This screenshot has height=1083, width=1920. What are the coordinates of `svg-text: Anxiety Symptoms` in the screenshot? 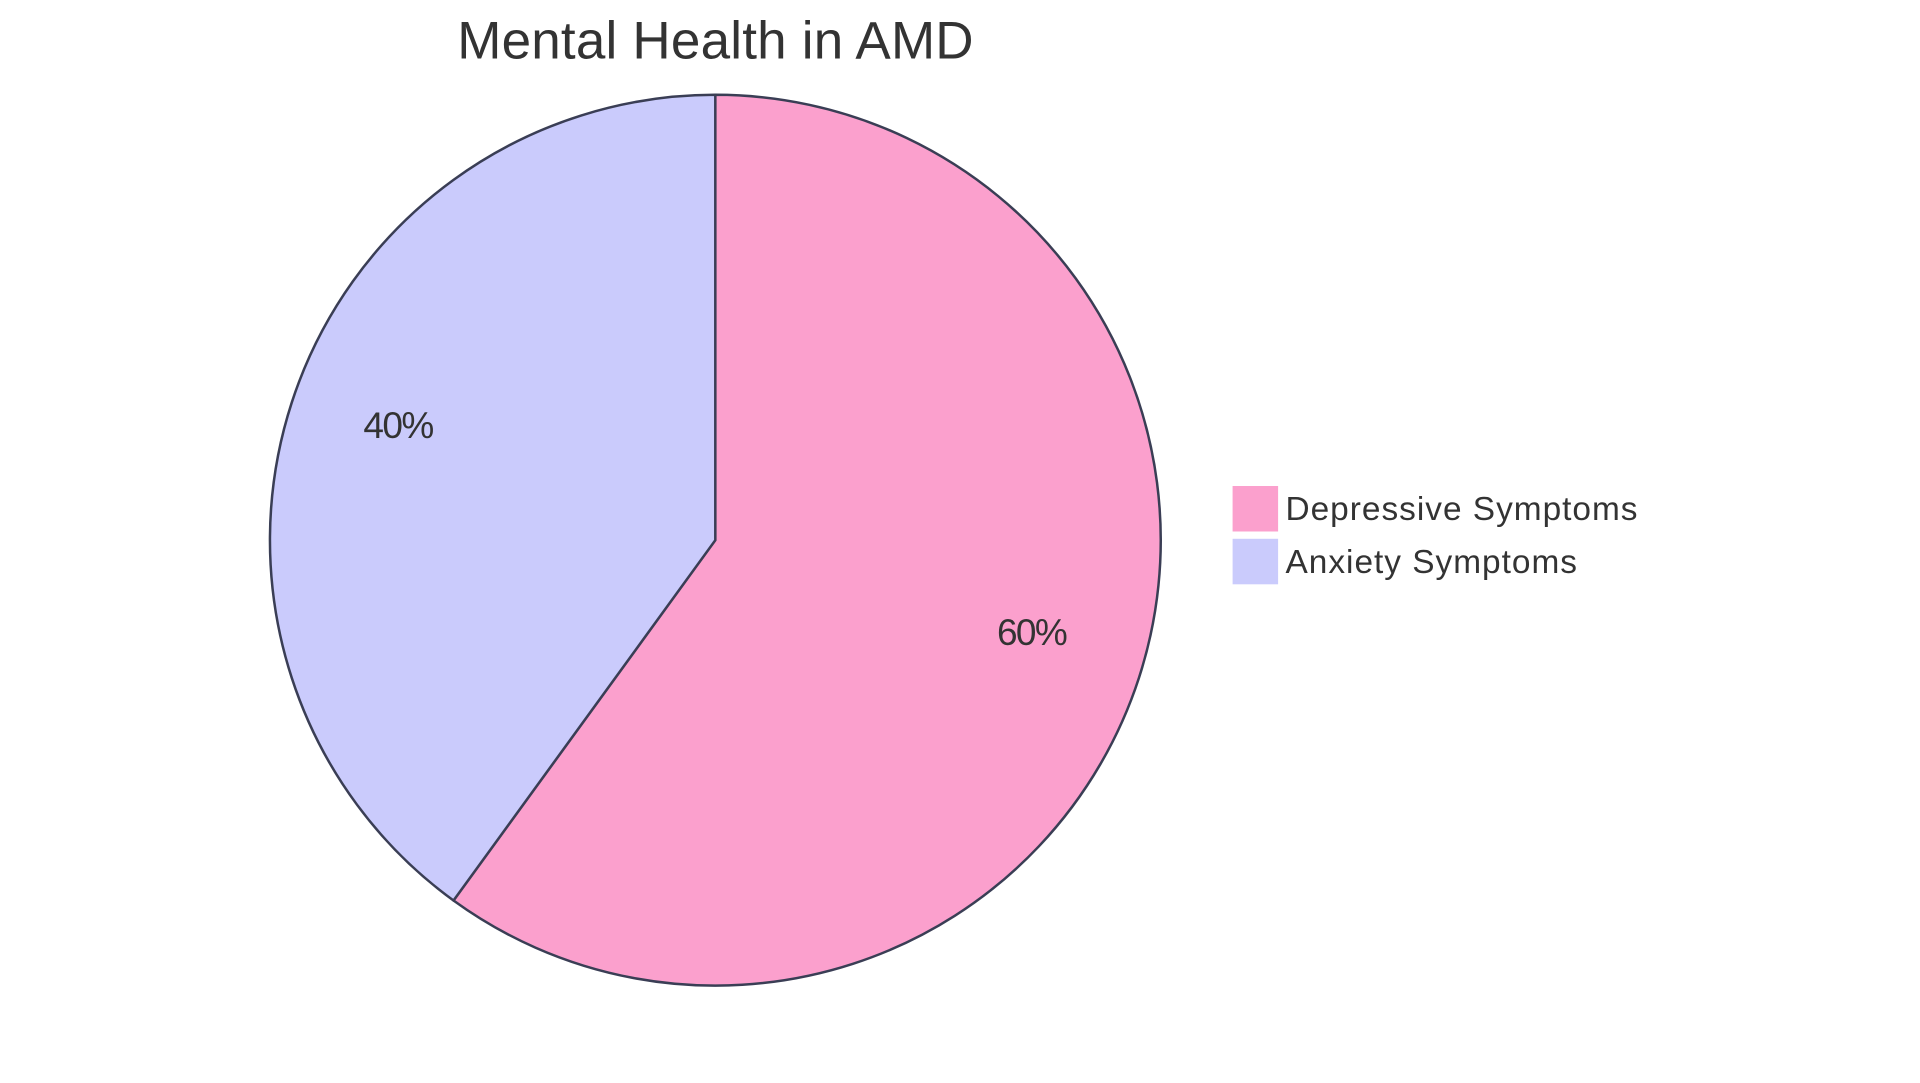 It's located at (1432, 562).